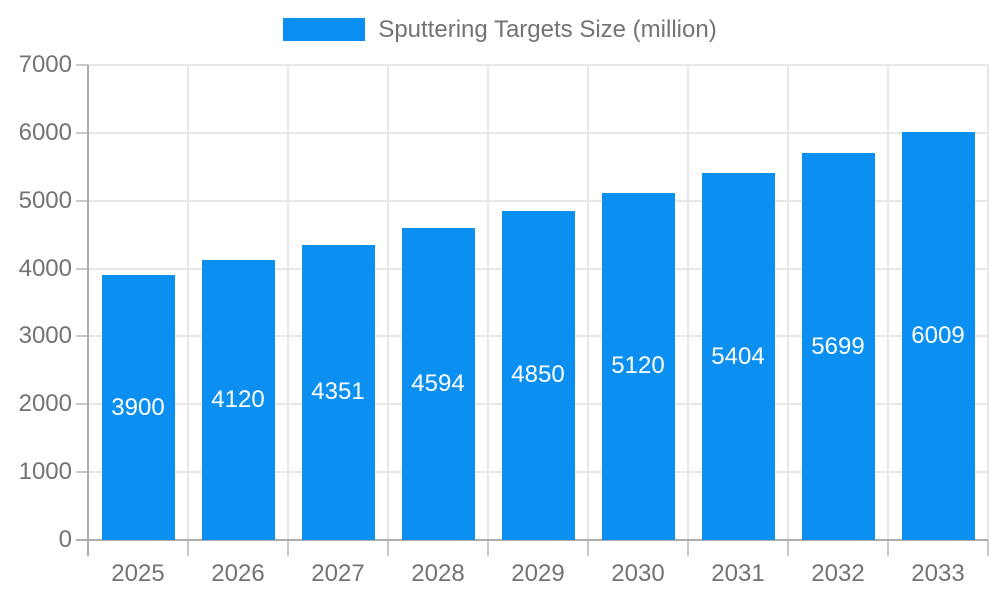  What do you see at coordinates (45, 336) in the screenshot?
I see `y-tick-label: 3000` at bounding box center [45, 336].